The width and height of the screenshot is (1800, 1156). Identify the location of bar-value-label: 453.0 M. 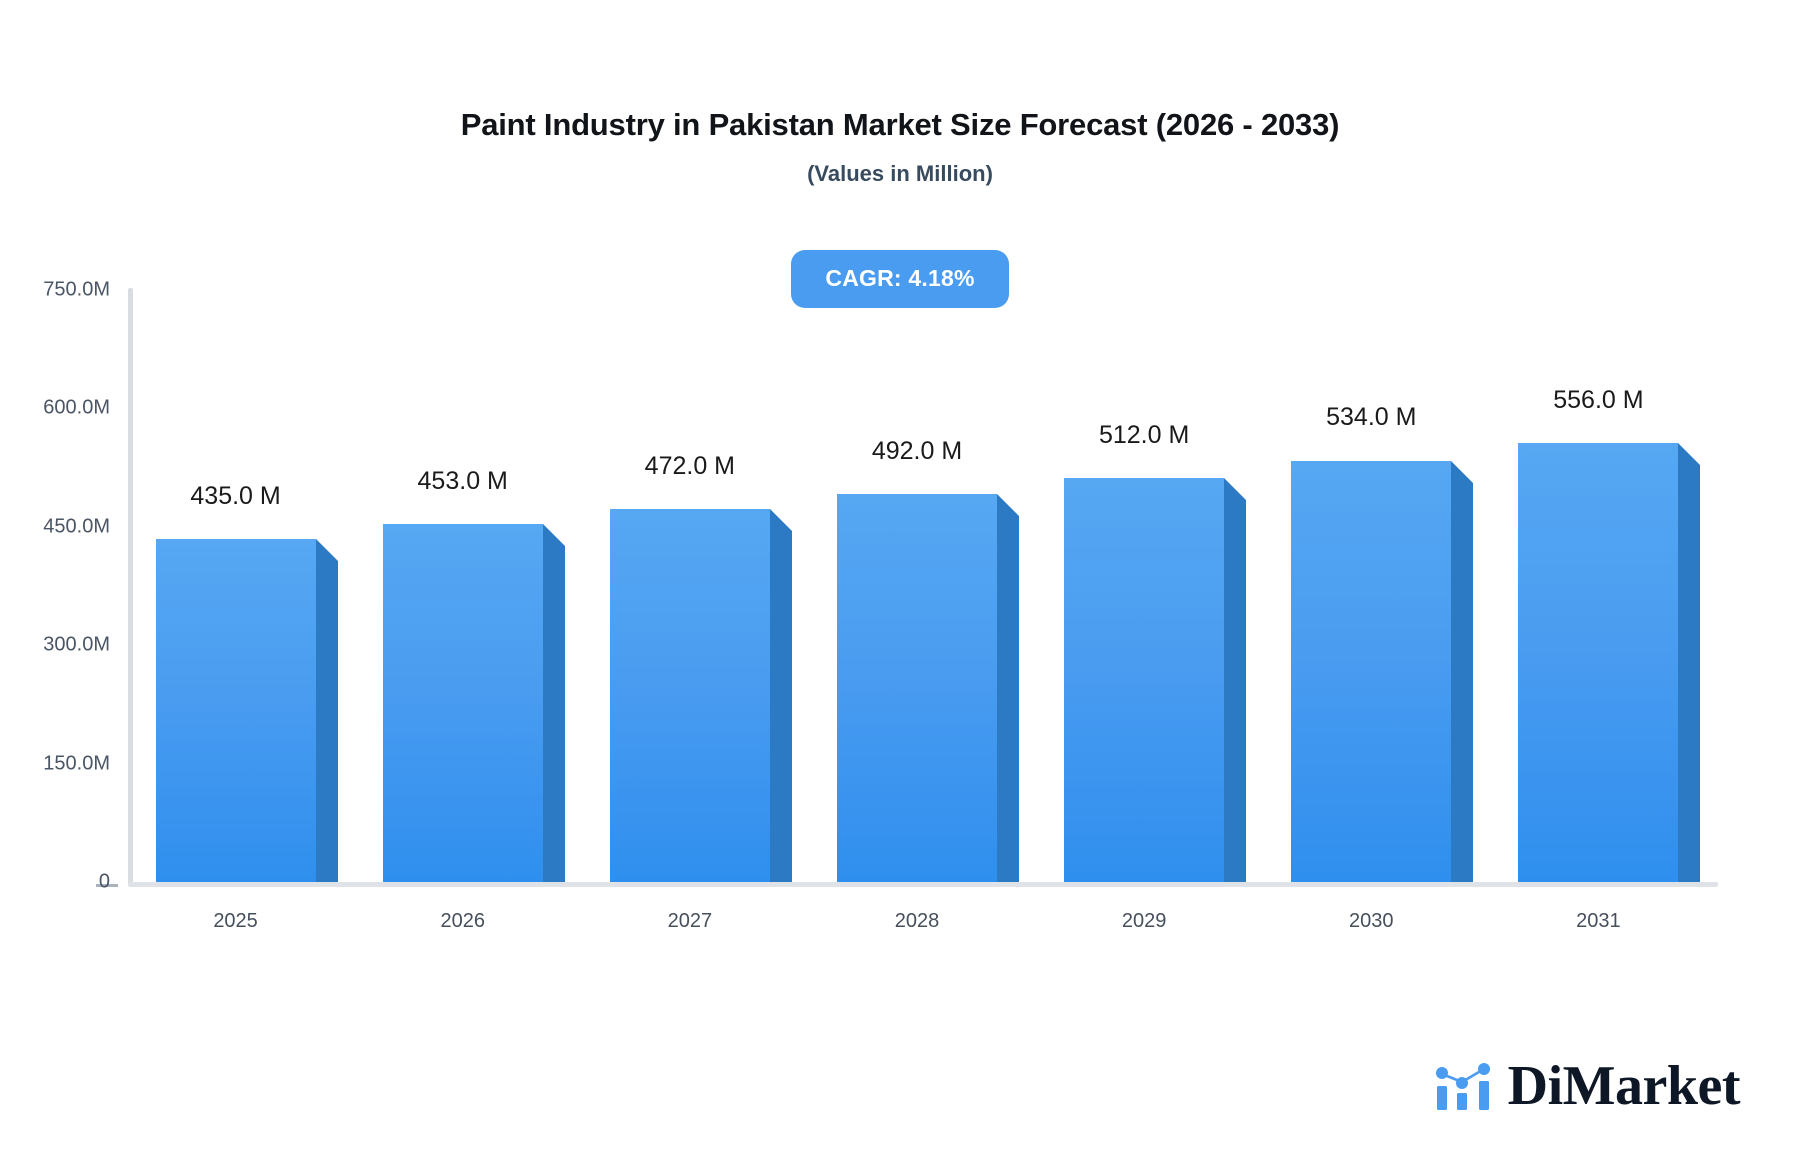
(462, 481).